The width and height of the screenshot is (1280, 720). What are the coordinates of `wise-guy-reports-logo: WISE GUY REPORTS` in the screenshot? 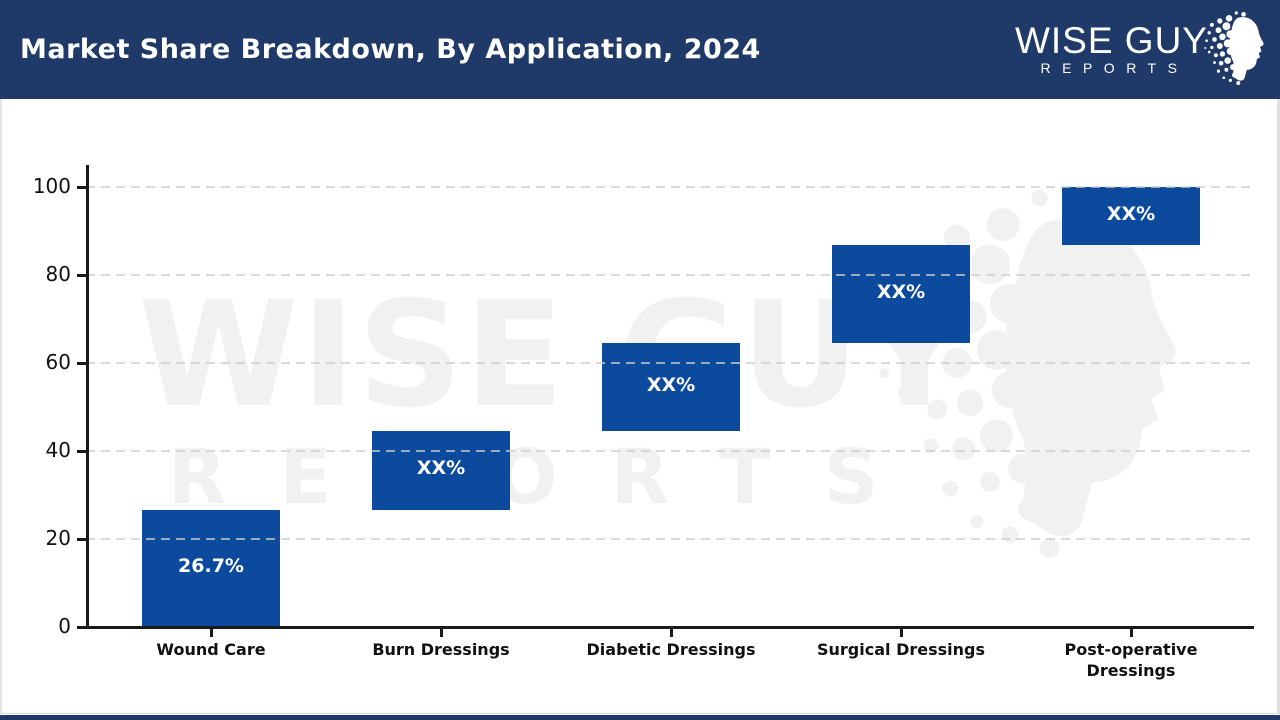 It's located at (1140, 49).